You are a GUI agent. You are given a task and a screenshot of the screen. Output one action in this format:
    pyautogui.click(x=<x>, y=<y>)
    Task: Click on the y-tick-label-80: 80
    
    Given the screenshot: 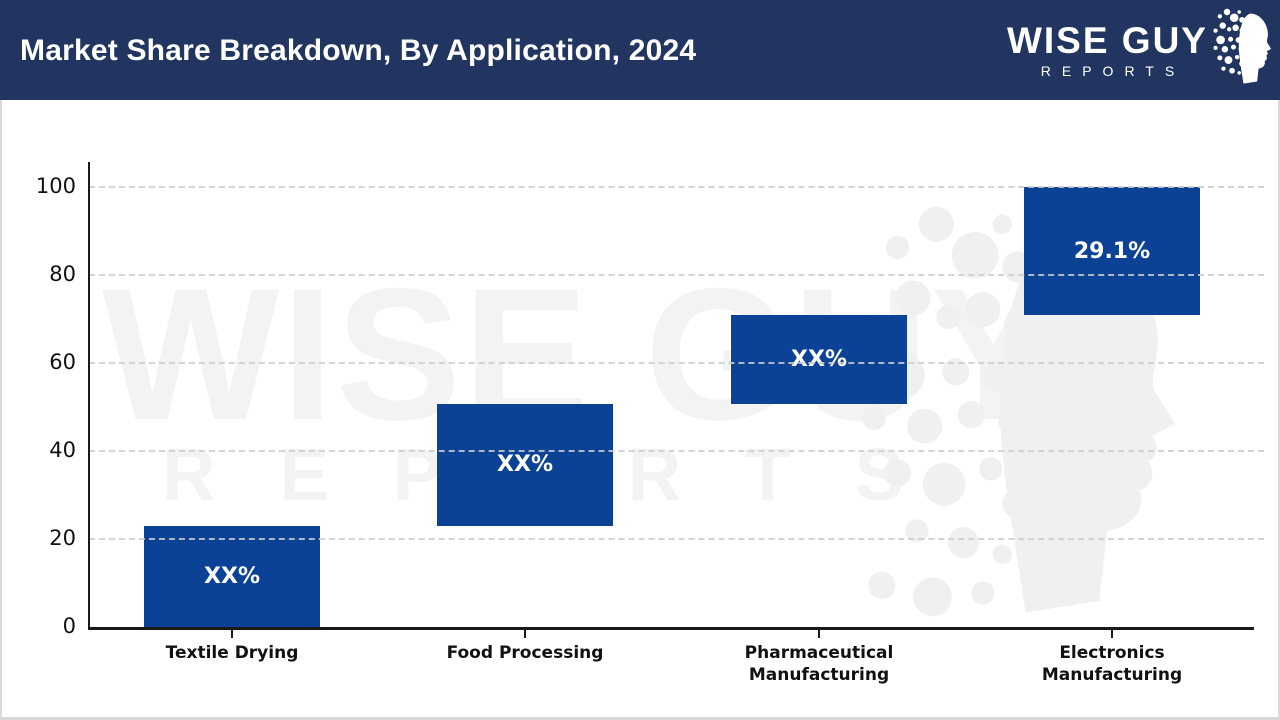 What is the action you would take?
    pyautogui.click(x=62, y=274)
    